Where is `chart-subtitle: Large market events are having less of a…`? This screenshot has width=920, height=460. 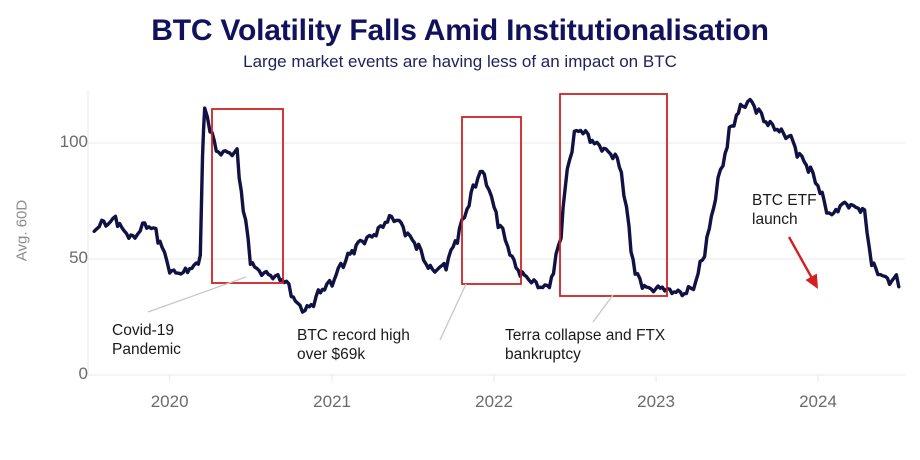 chart-subtitle: Large market events are having less of a… is located at coordinates (460, 61).